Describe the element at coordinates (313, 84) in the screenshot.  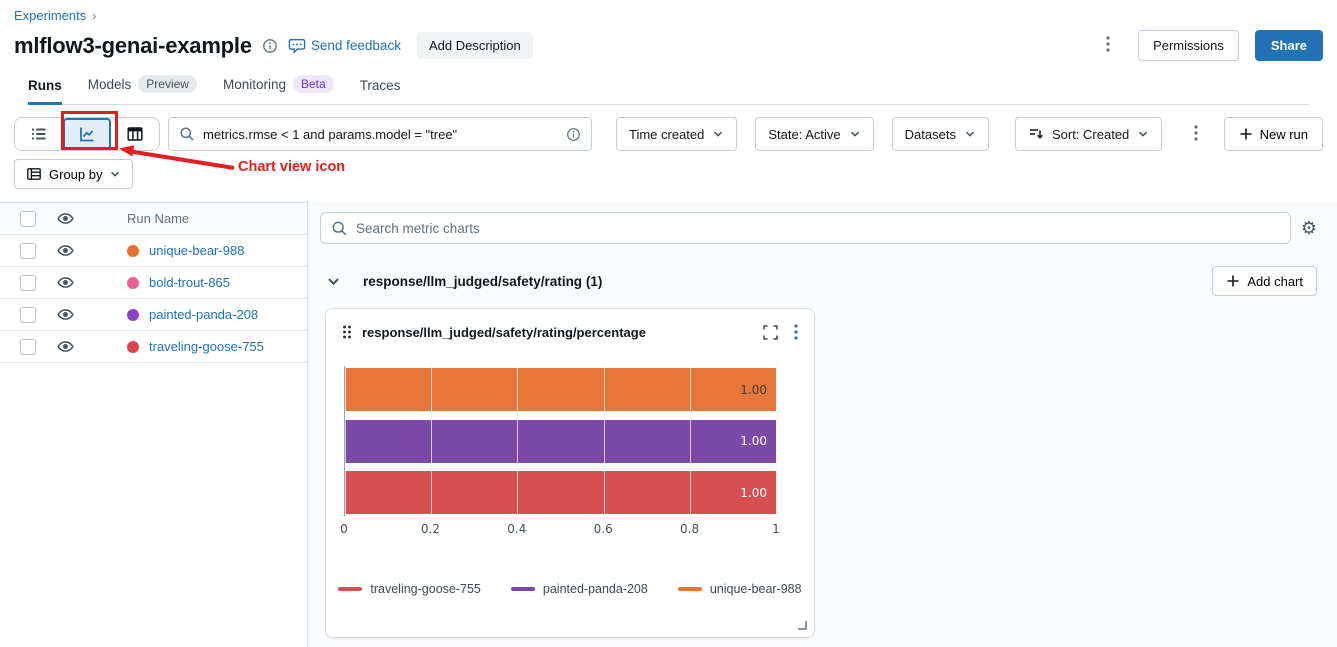
I see `beta-badge: Beta` at that location.